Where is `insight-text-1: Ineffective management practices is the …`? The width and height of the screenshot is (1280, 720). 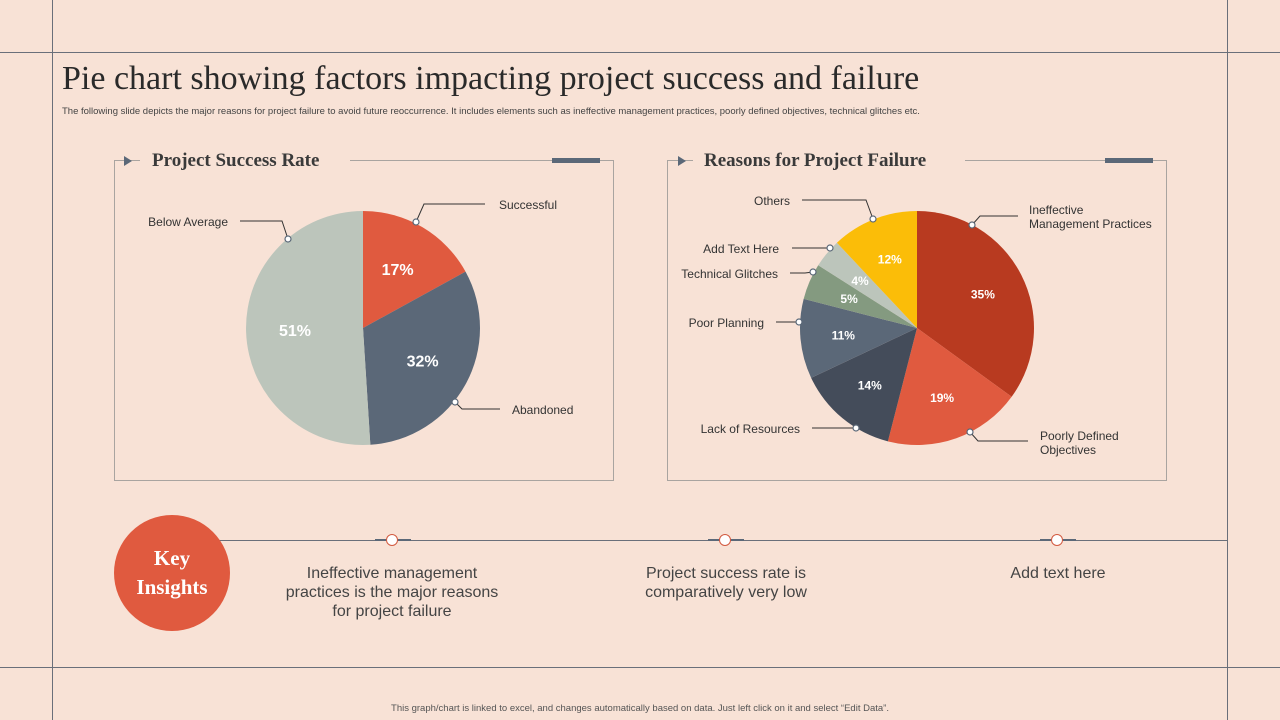 insight-text-1: Ineffective management practices is the … is located at coordinates (392, 592).